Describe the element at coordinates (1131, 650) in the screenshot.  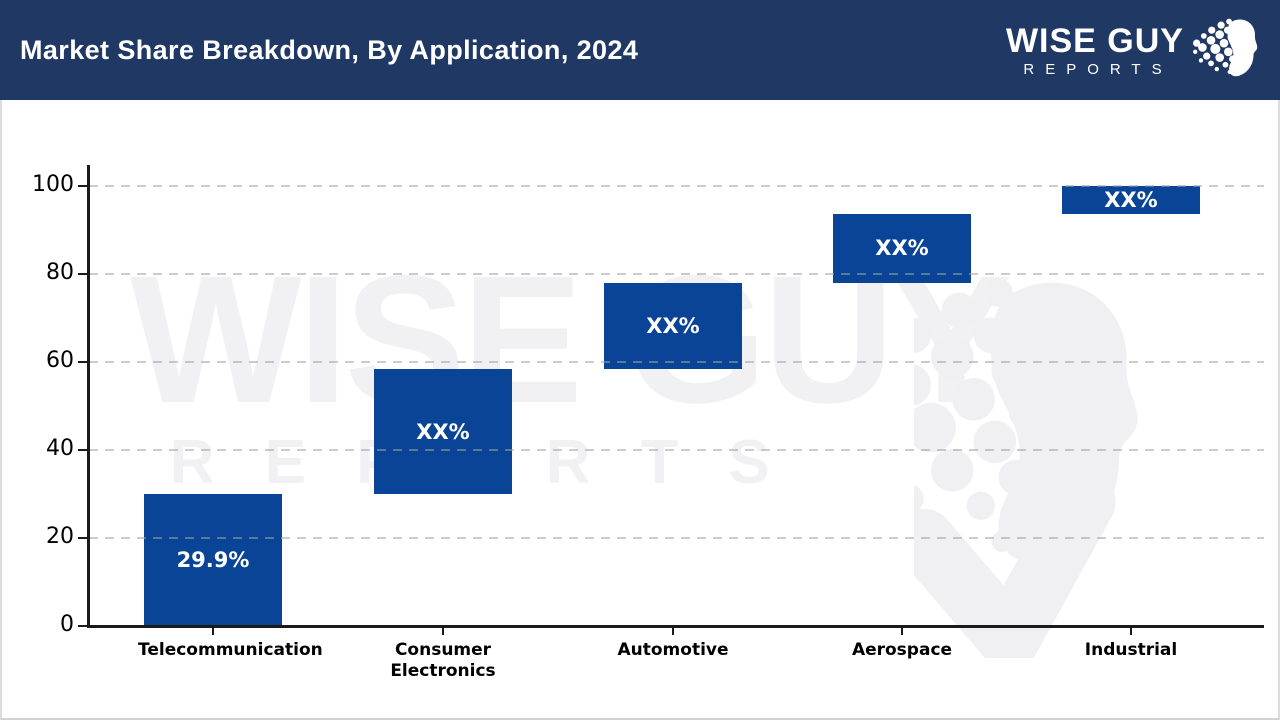
I see `x-category-label-industrial: Industrial` at that location.